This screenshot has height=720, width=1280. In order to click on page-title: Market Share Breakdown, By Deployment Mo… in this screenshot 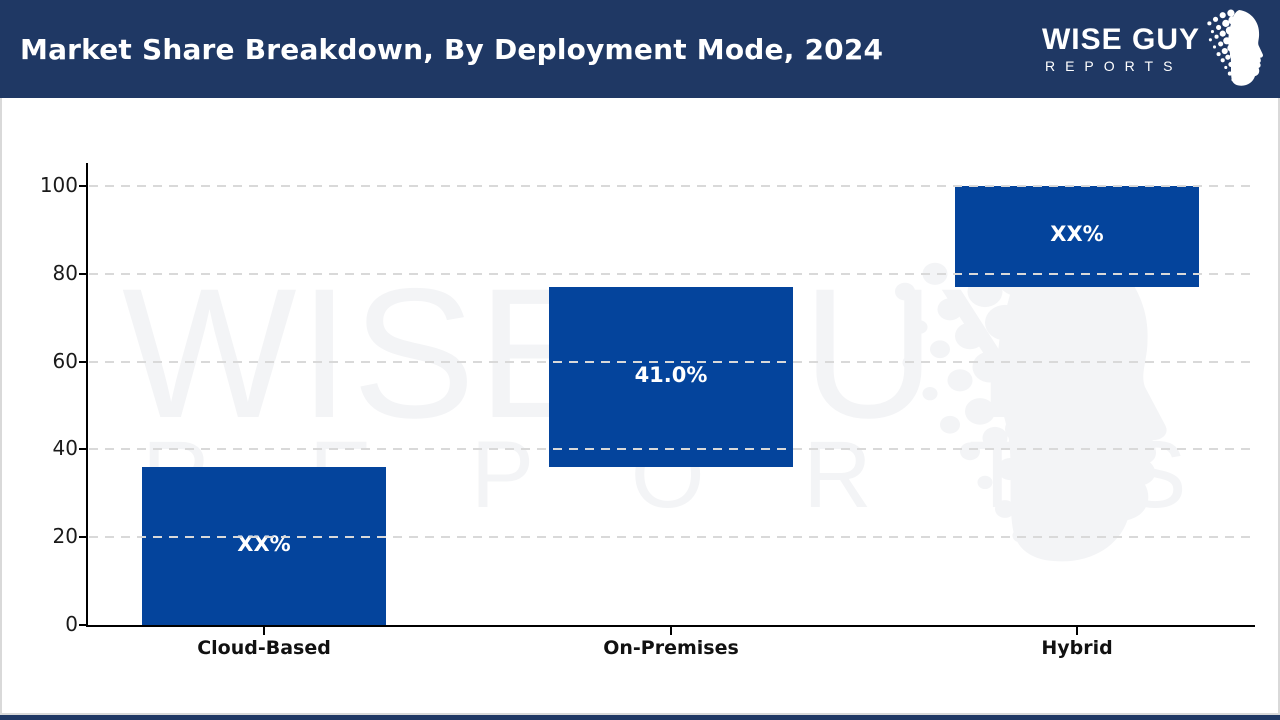, I will do `click(452, 49)`.